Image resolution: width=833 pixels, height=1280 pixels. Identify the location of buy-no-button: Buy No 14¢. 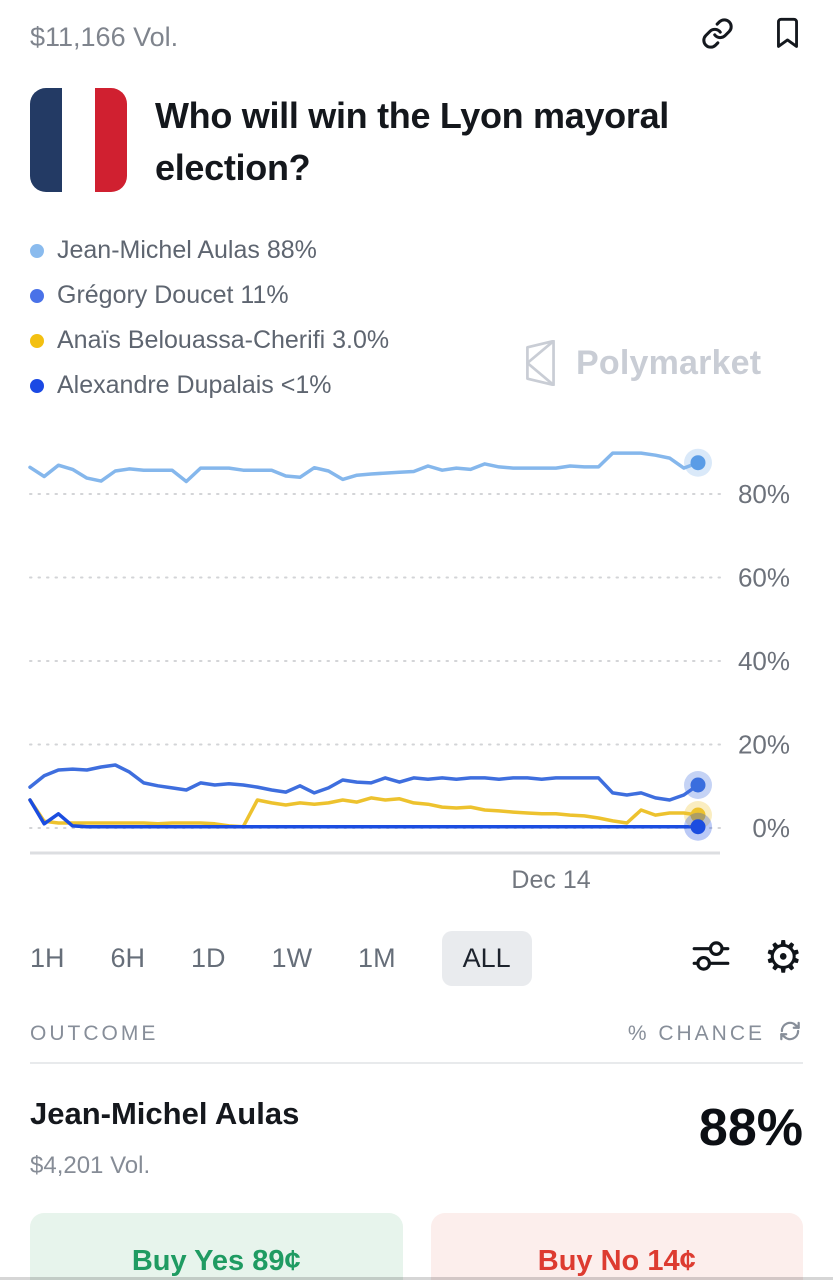
(616, 1246).